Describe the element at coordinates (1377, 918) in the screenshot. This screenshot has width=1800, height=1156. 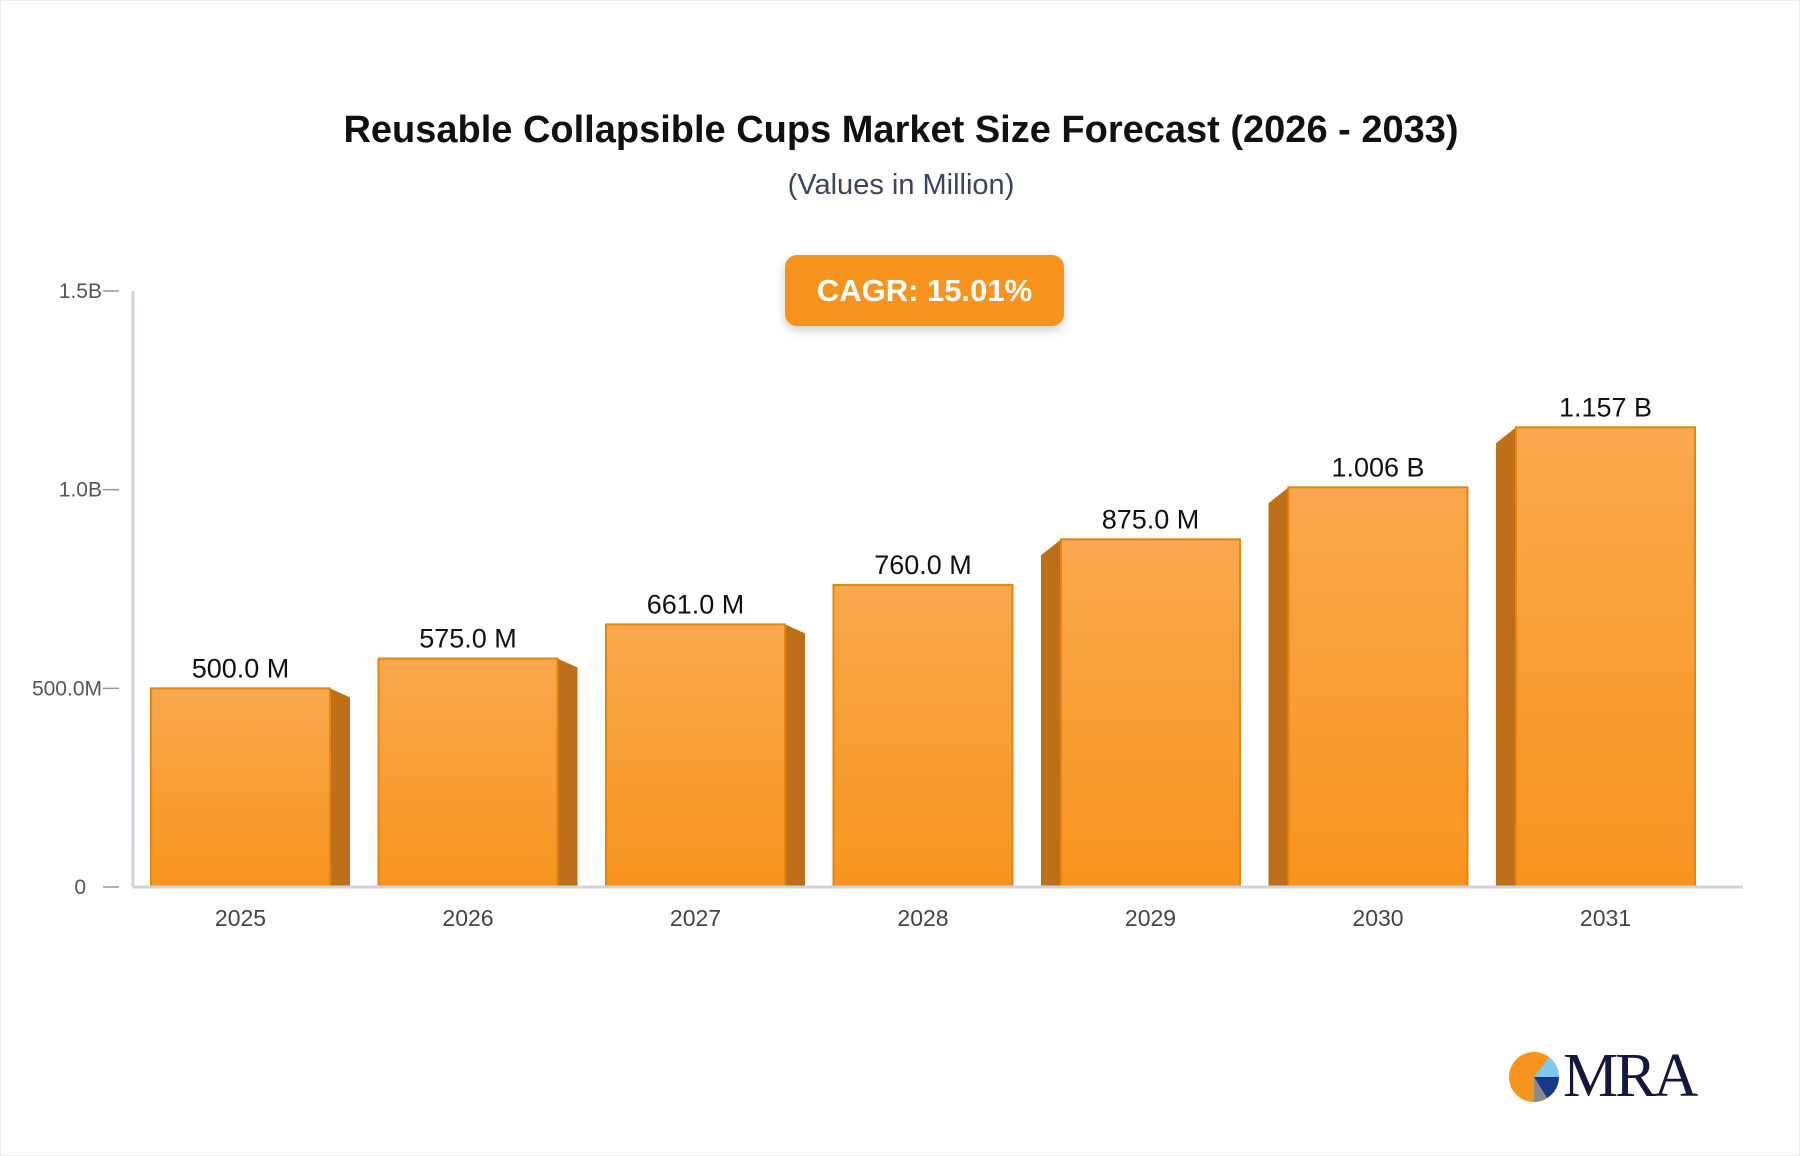
I see `x-tick-label: 2030` at that location.